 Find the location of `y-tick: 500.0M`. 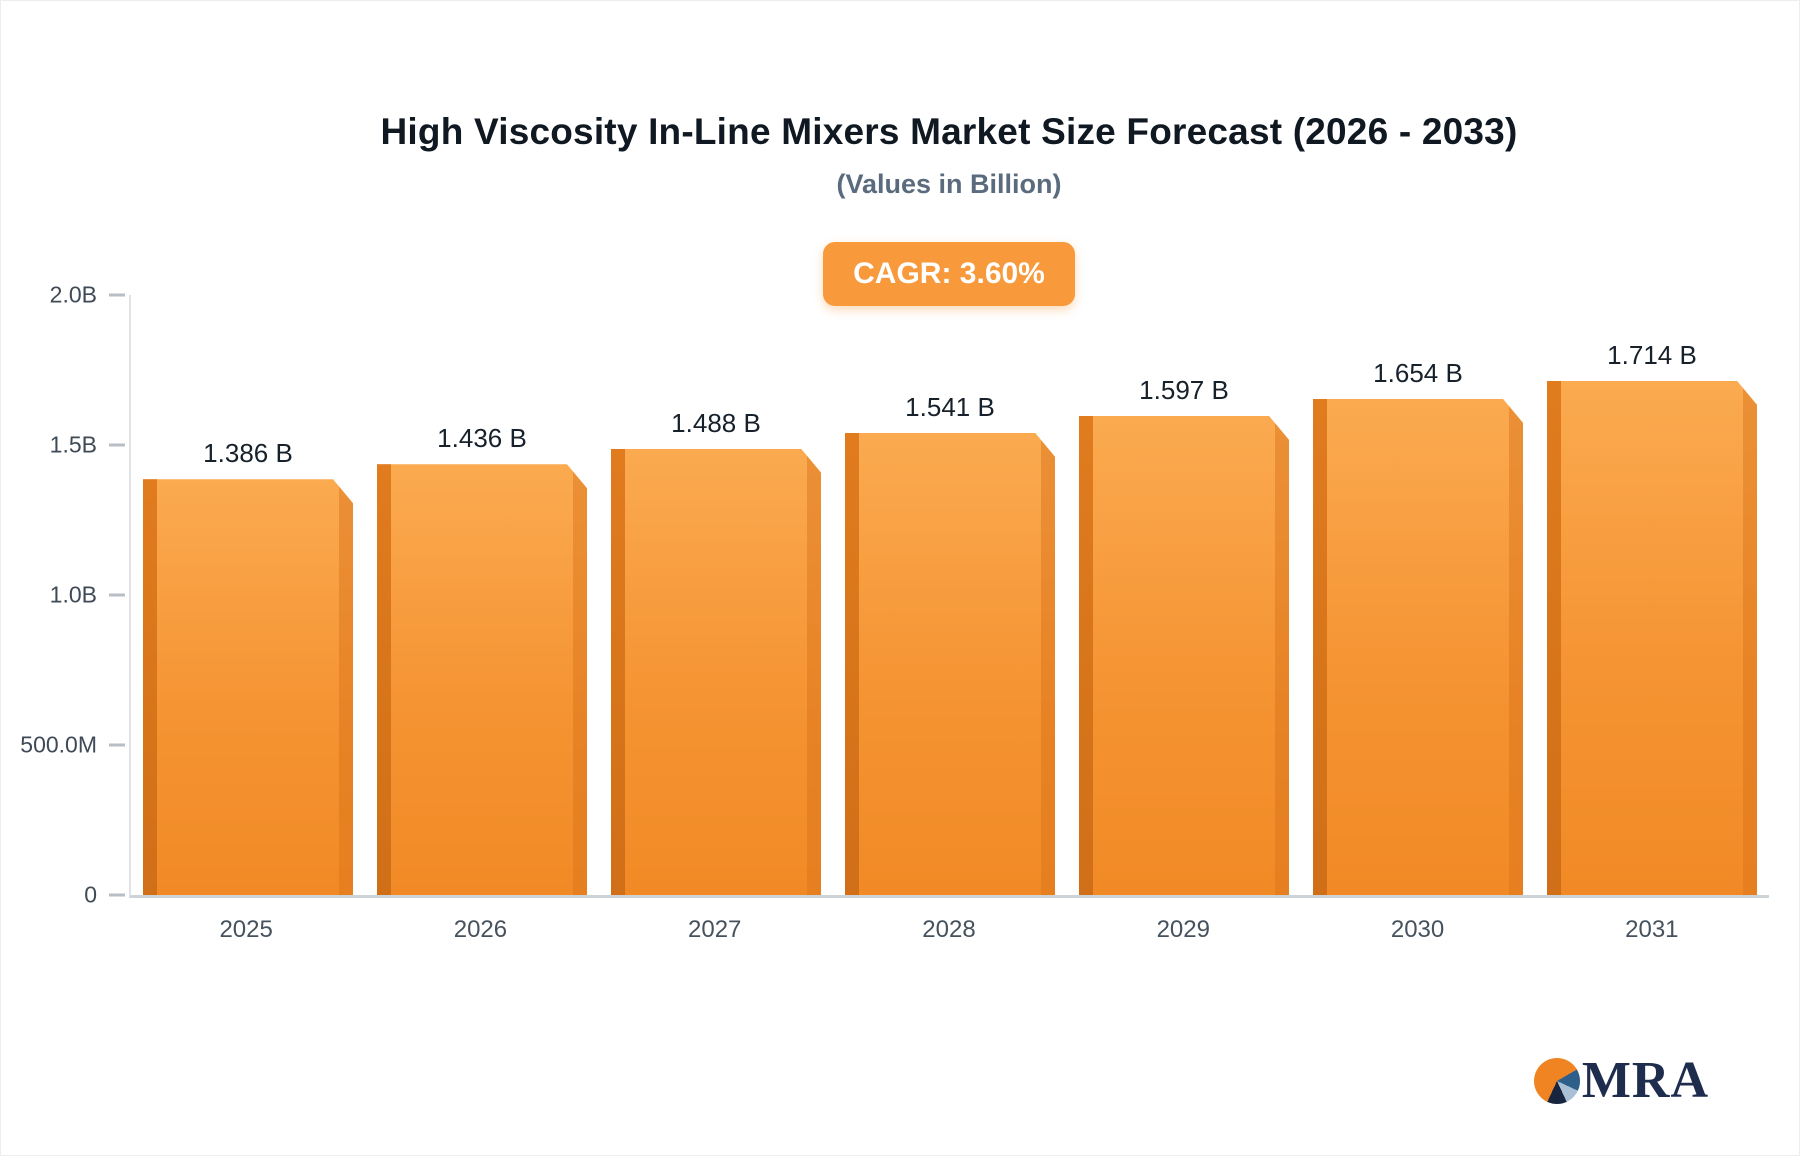

y-tick: 500.0M is located at coordinates (75, 745).